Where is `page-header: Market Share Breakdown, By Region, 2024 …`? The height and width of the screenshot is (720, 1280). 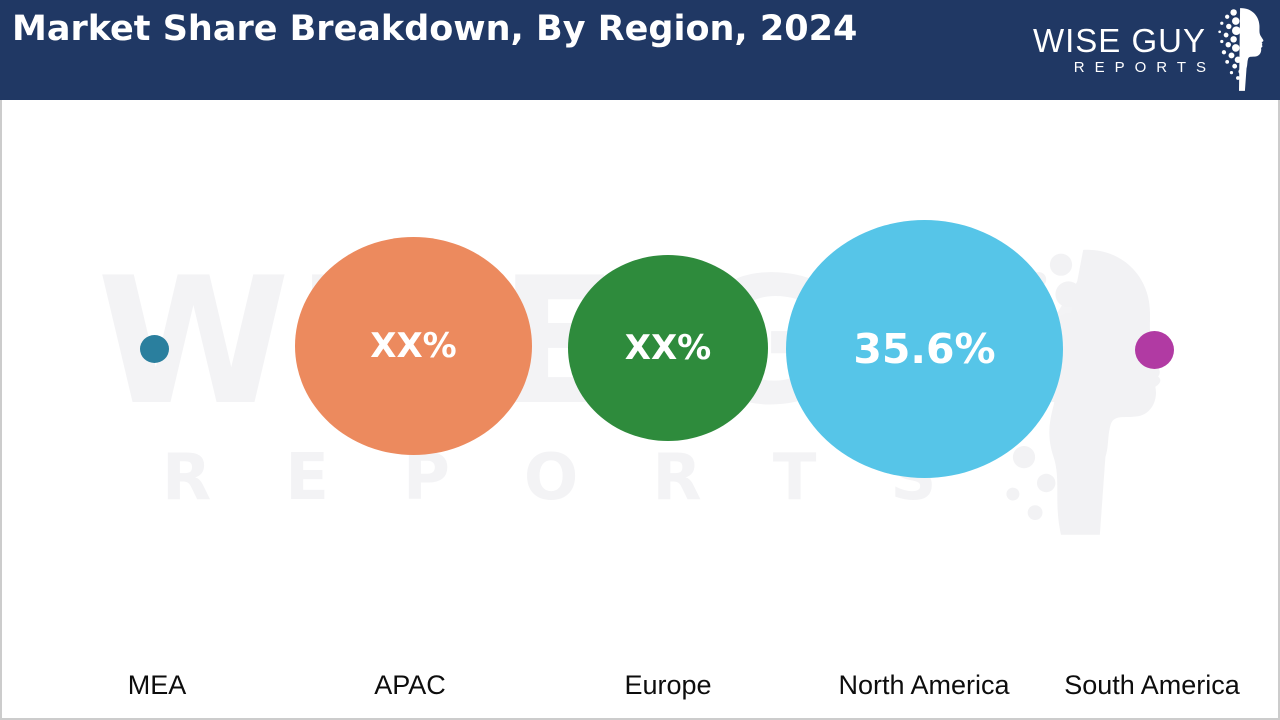
page-header: Market Share Breakdown, By Region, 2024 … is located at coordinates (640, 50).